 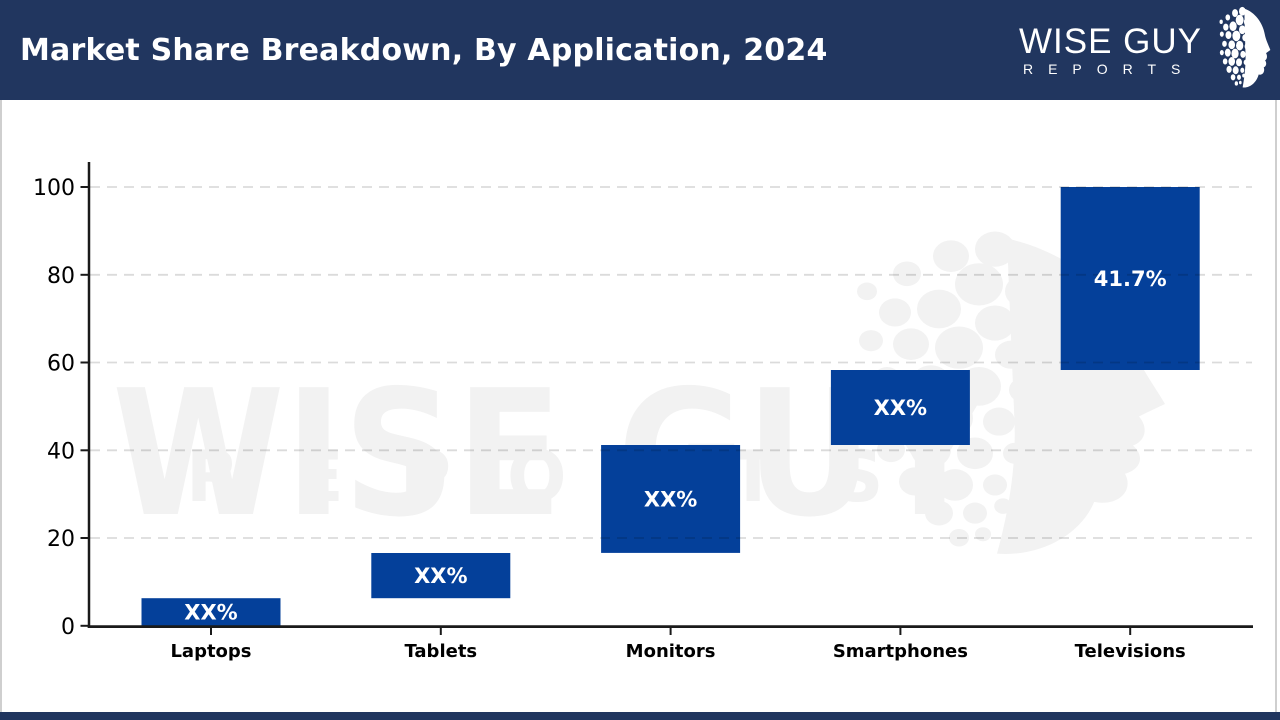 What do you see at coordinates (61, 451) in the screenshot?
I see `y-tick-label: 40` at bounding box center [61, 451].